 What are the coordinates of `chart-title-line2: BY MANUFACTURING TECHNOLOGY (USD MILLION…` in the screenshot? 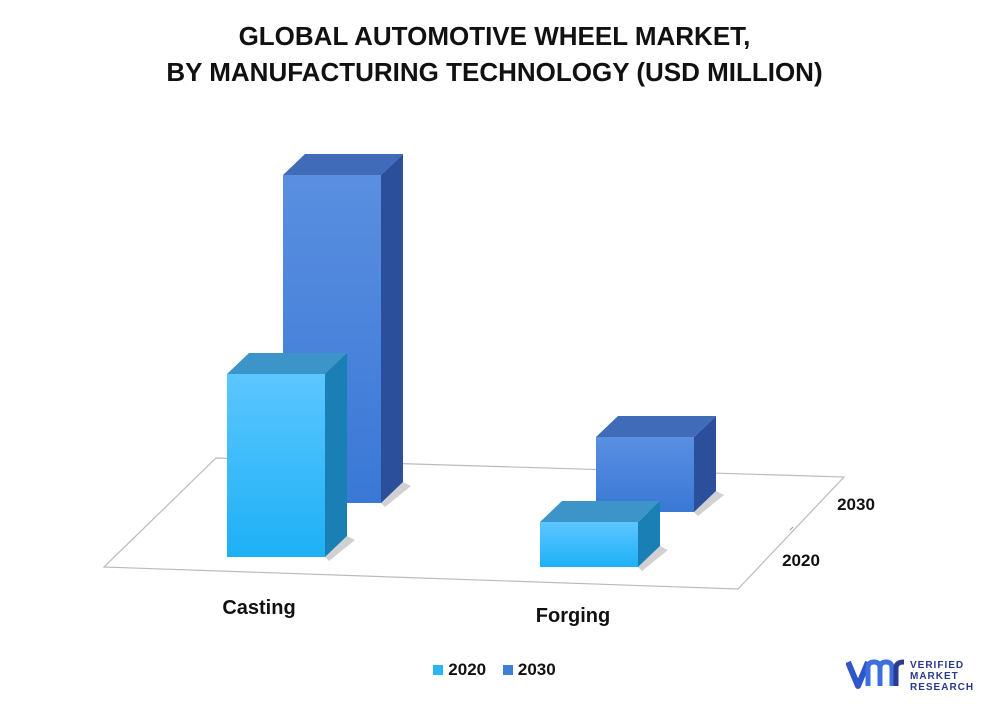 It's located at (494, 72).